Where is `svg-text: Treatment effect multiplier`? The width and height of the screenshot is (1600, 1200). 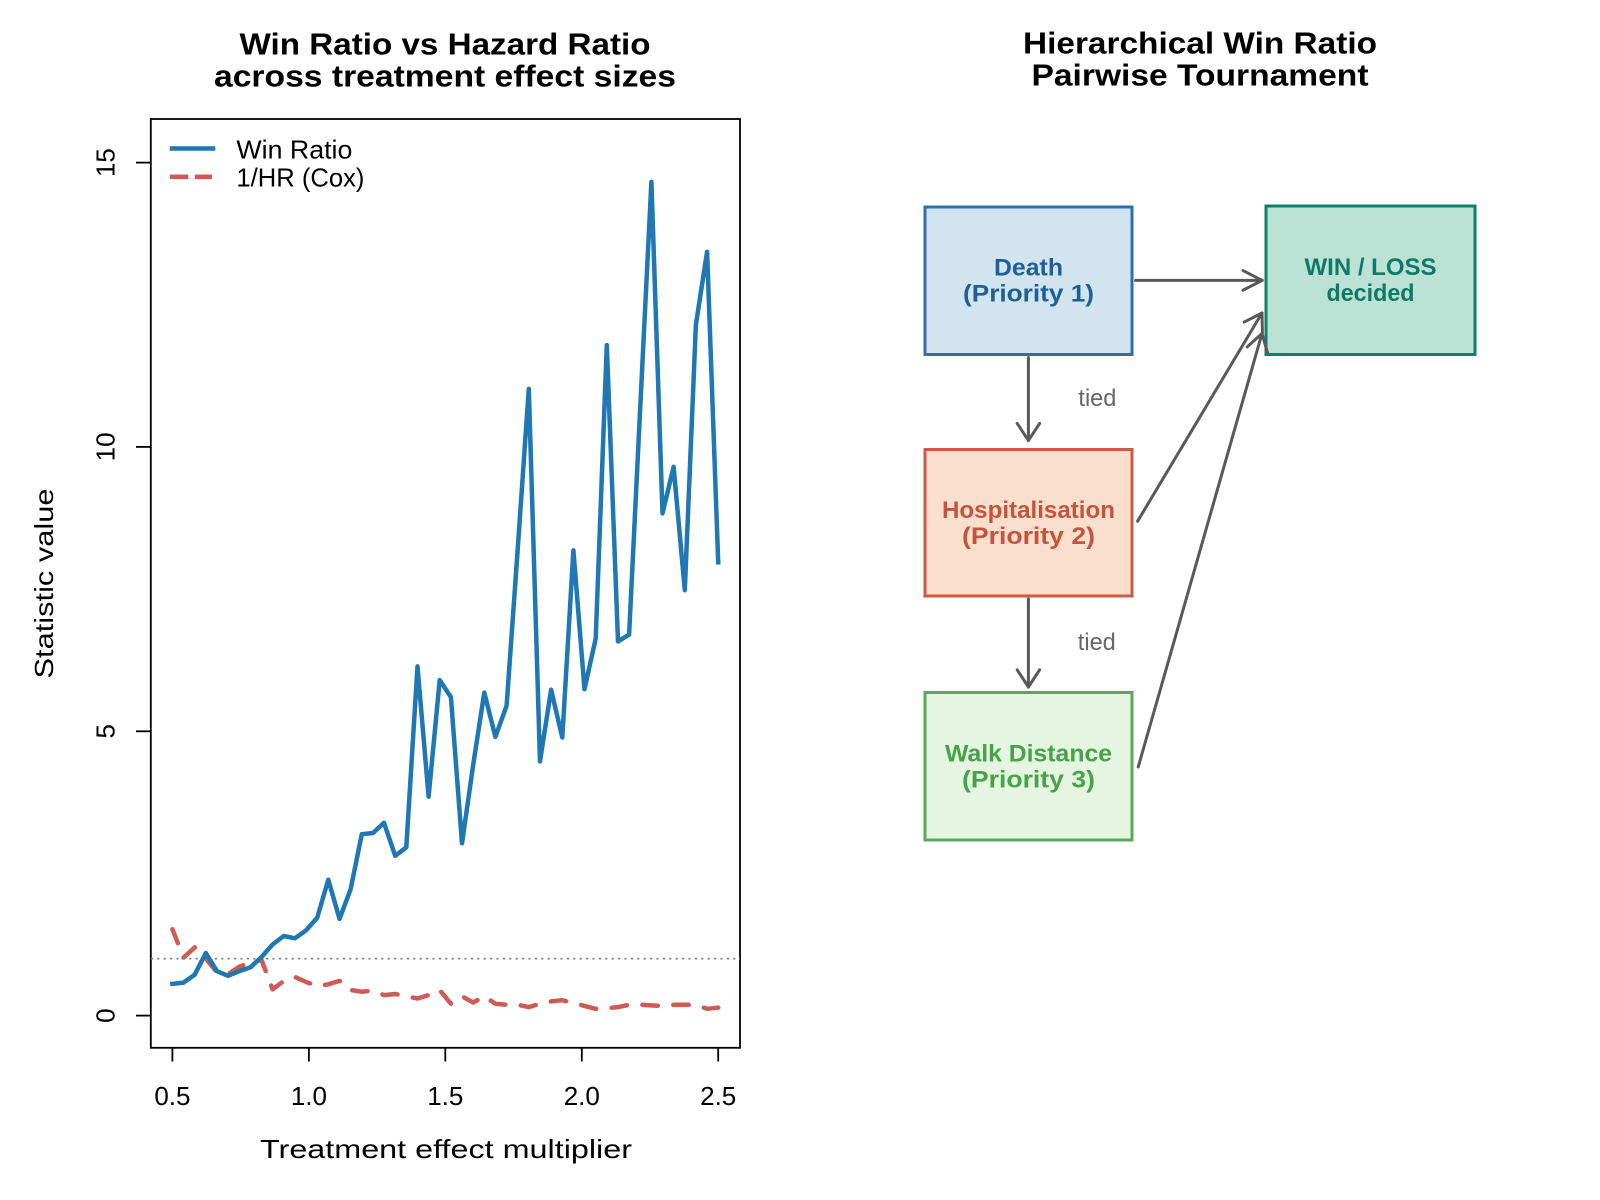
svg-text: Treatment effect multiplier is located at coordinates (446, 1149).